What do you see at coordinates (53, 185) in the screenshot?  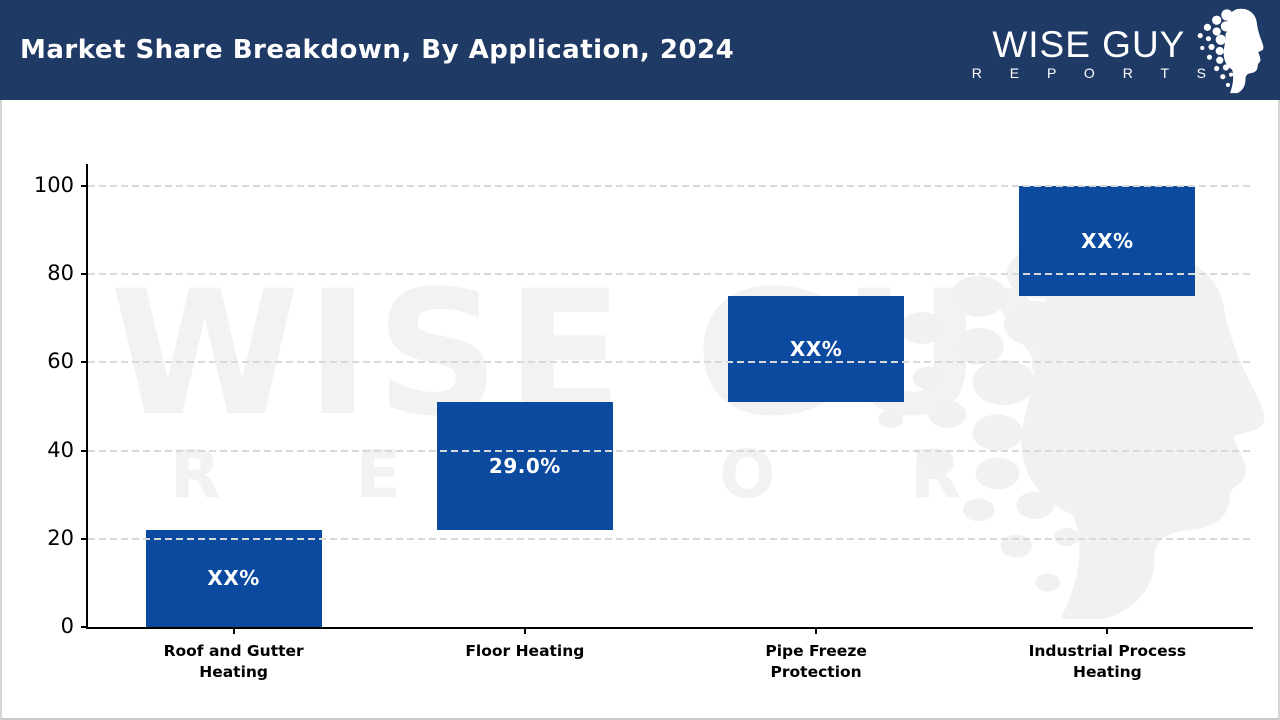 I see `y-tick-label: 100` at bounding box center [53, 185].